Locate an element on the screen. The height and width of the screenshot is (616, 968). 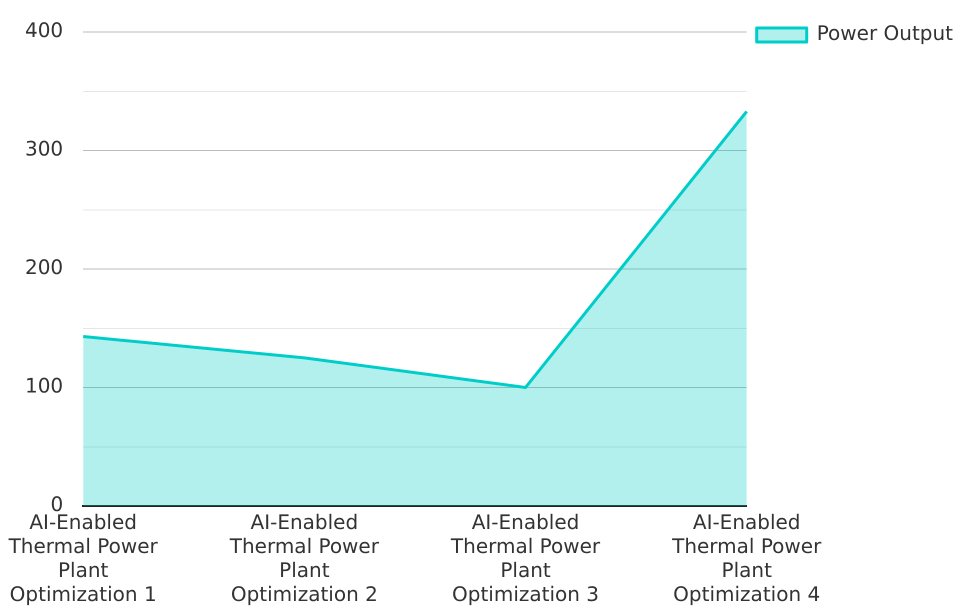
y-tick-label: 400 is located at coordinates (44, 30).